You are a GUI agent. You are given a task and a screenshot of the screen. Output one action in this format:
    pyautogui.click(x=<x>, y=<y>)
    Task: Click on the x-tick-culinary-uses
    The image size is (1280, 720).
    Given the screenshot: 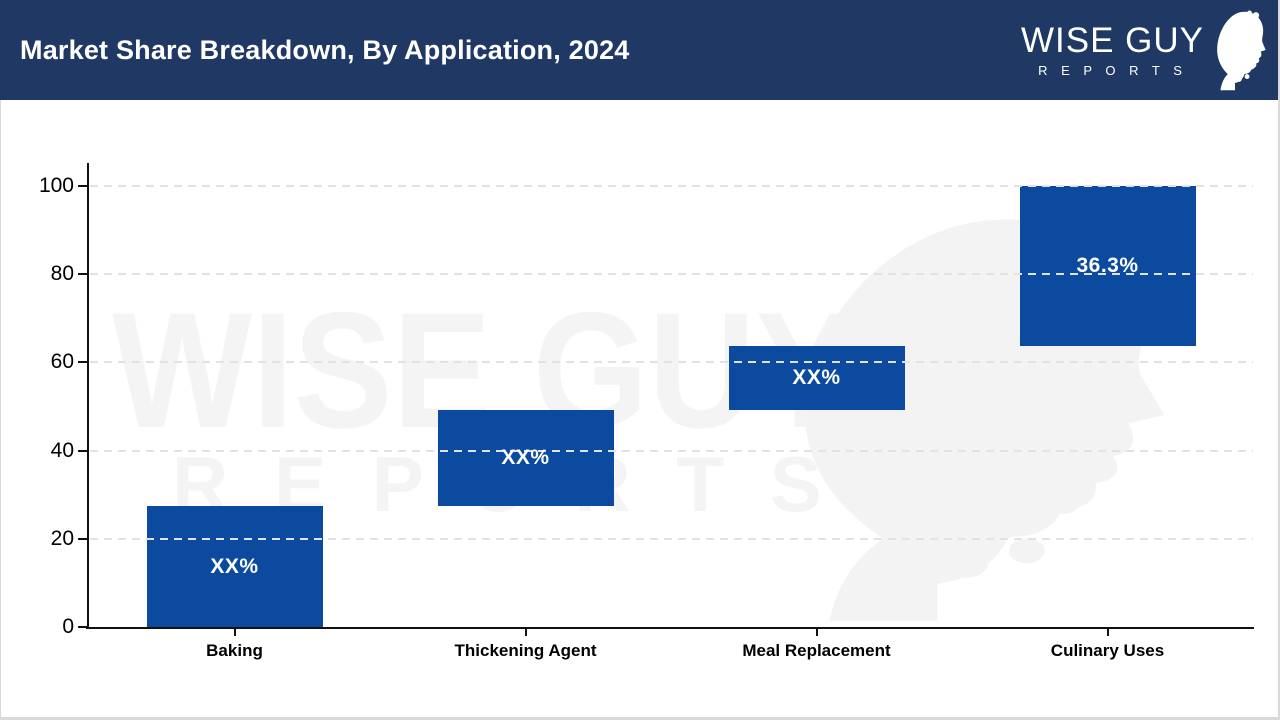 What is the action you would take?
    pyautogui.click(x=1107, y=632)
    